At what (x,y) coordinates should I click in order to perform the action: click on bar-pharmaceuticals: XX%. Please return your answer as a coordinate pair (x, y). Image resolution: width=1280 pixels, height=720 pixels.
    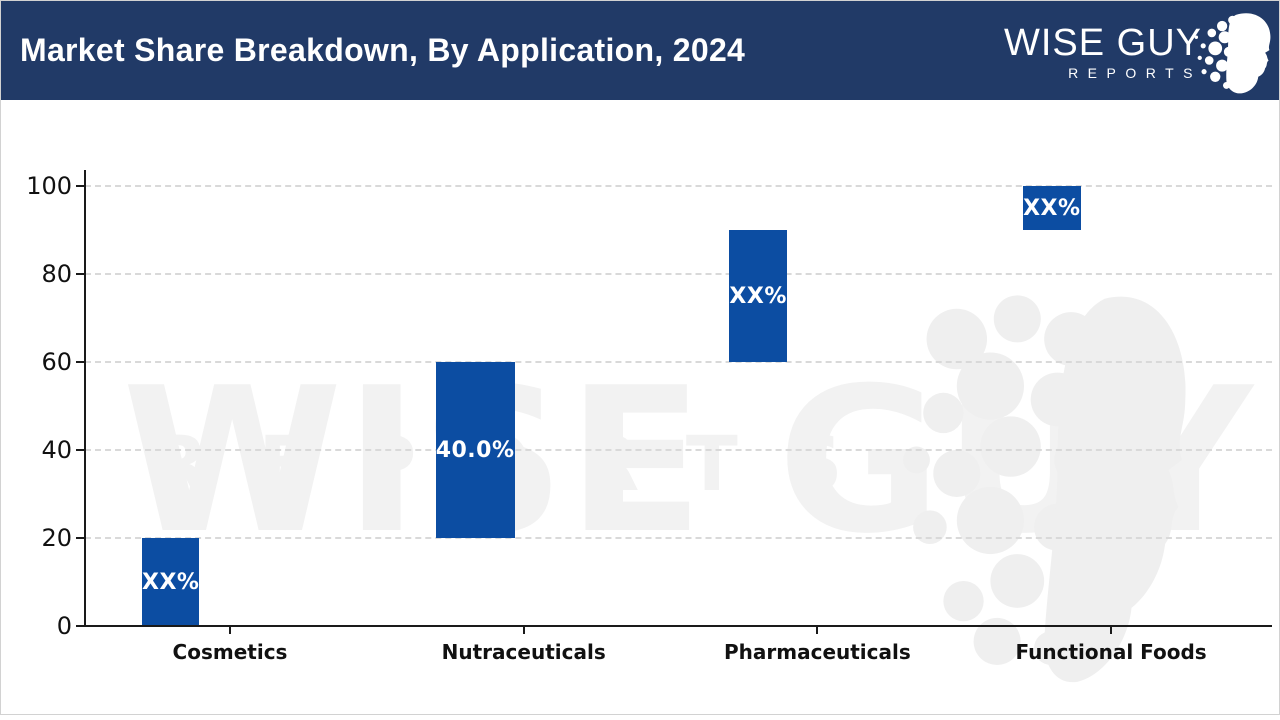
    Looking at the image, I should click on (758, 296).